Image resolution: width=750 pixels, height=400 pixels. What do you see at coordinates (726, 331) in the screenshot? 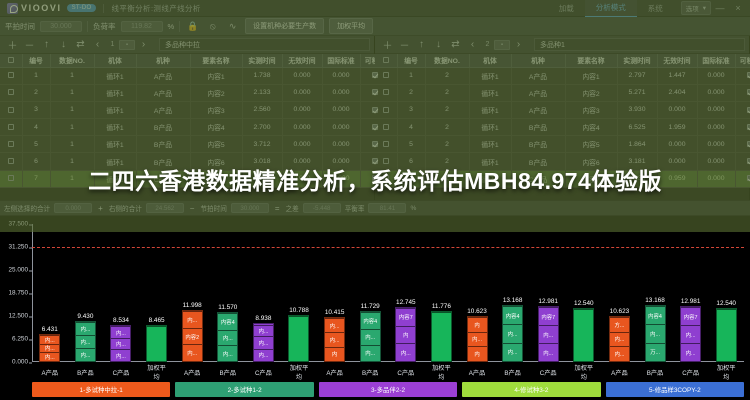
I see `bar-item: 12.540` at bounding box center [726, 331].